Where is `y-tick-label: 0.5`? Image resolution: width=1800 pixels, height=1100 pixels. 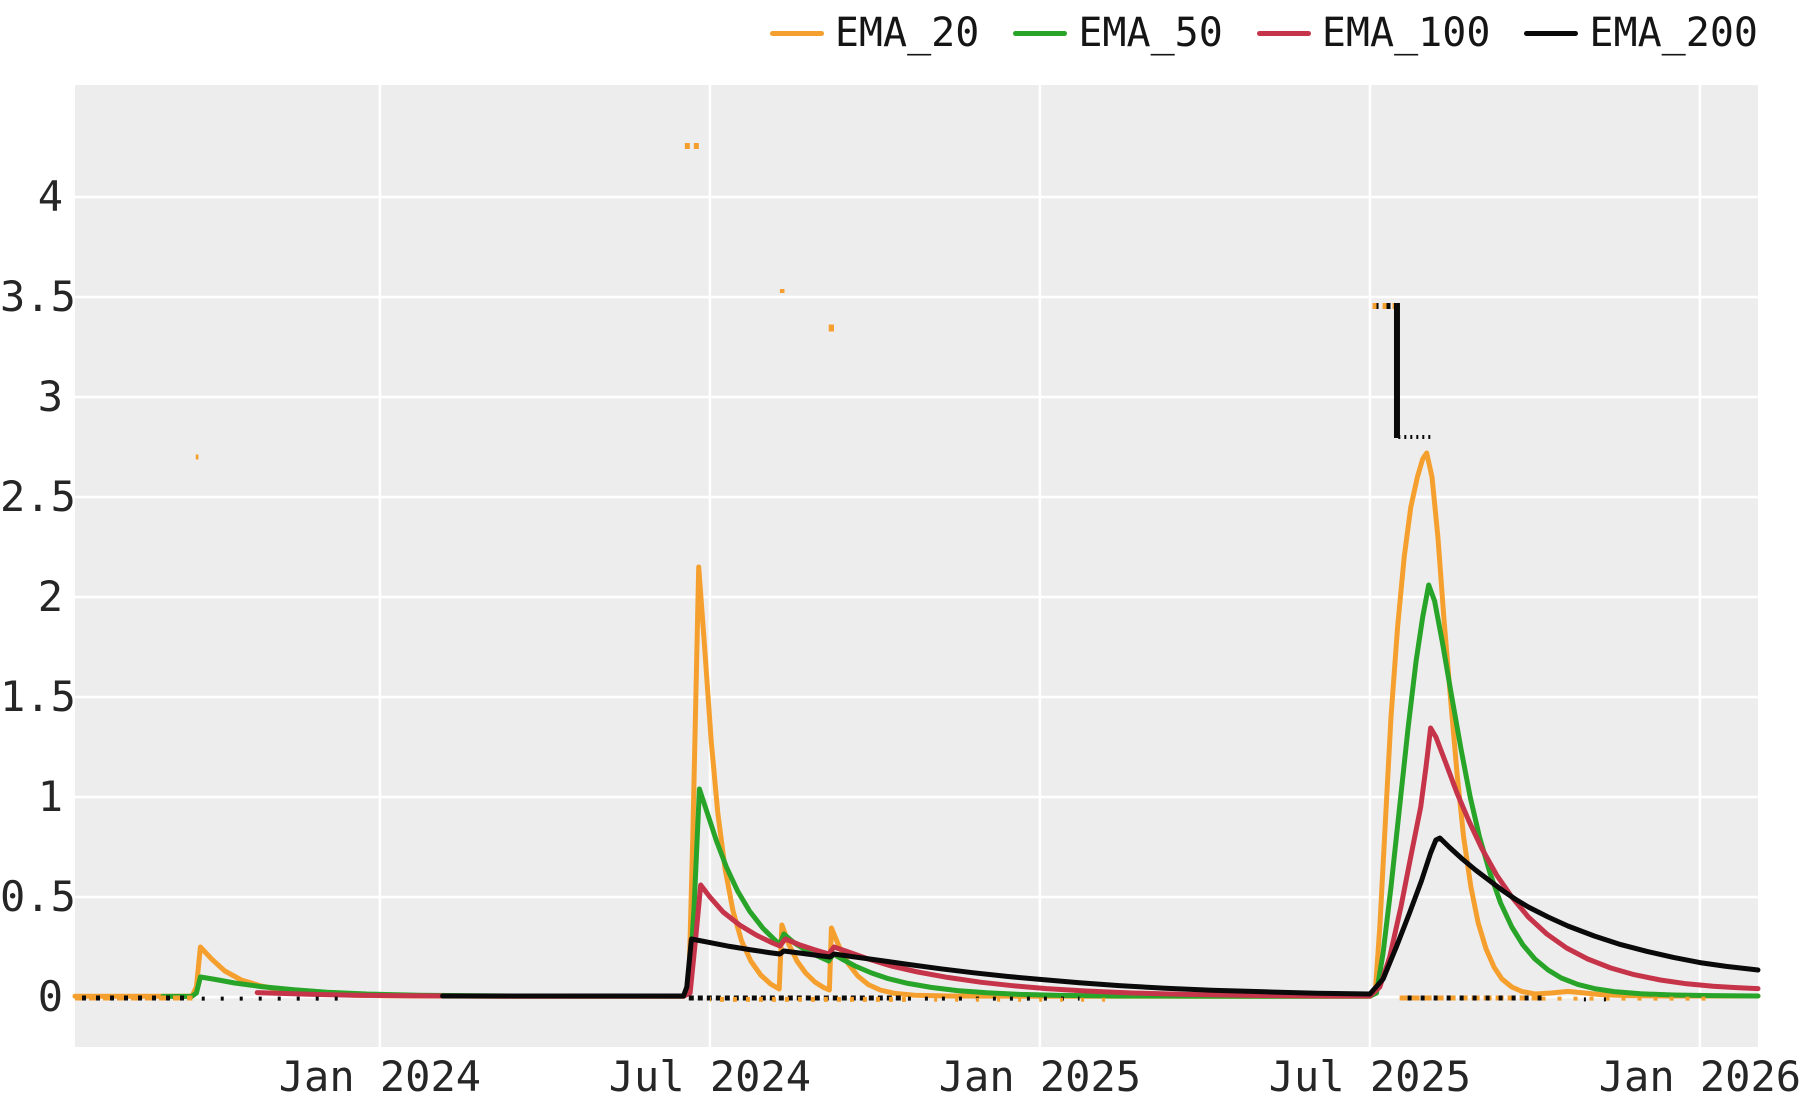
y-tick-label: 0.5 is located at coordinates (38, 896).